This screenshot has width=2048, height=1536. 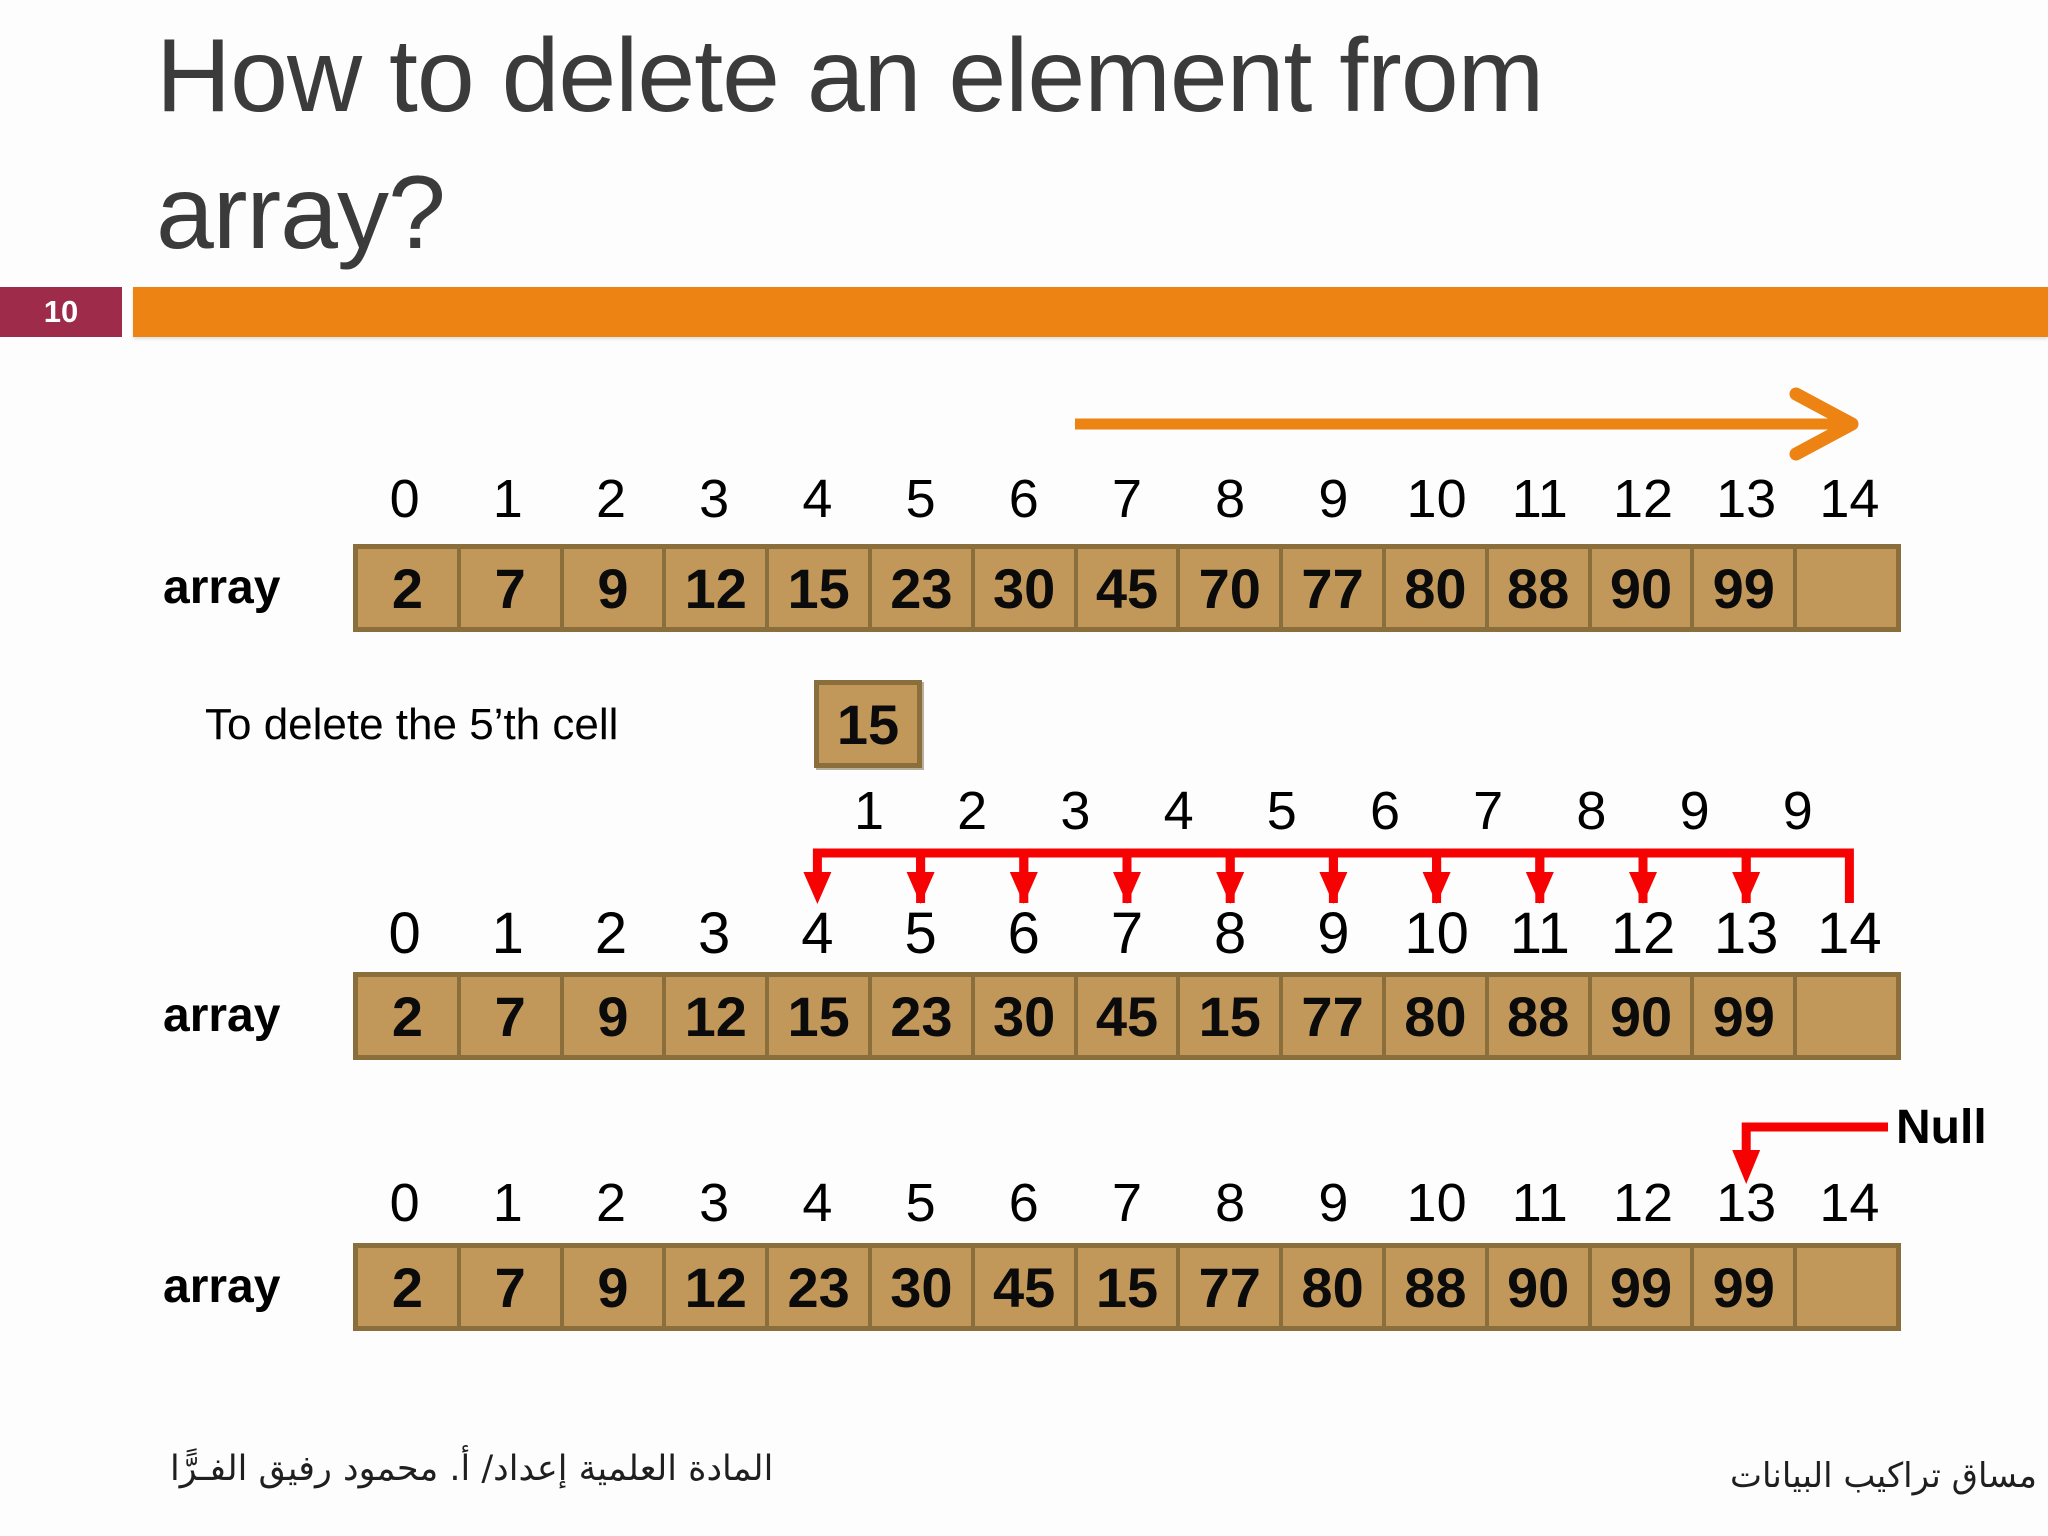 I want to click on shift-step-label: 1, so click(x=869, y=811).